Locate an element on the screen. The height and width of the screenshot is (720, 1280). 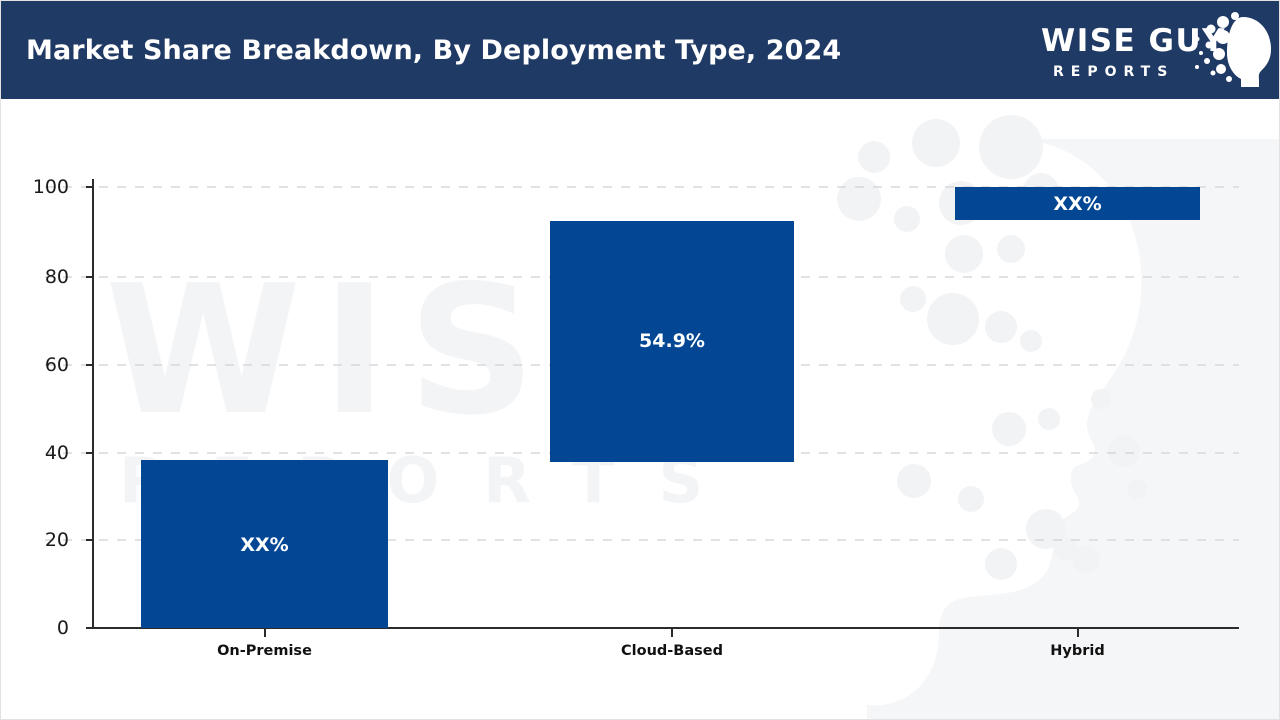
bar-label-cloud-based: 54.9% is located at coordinates (672, 341).